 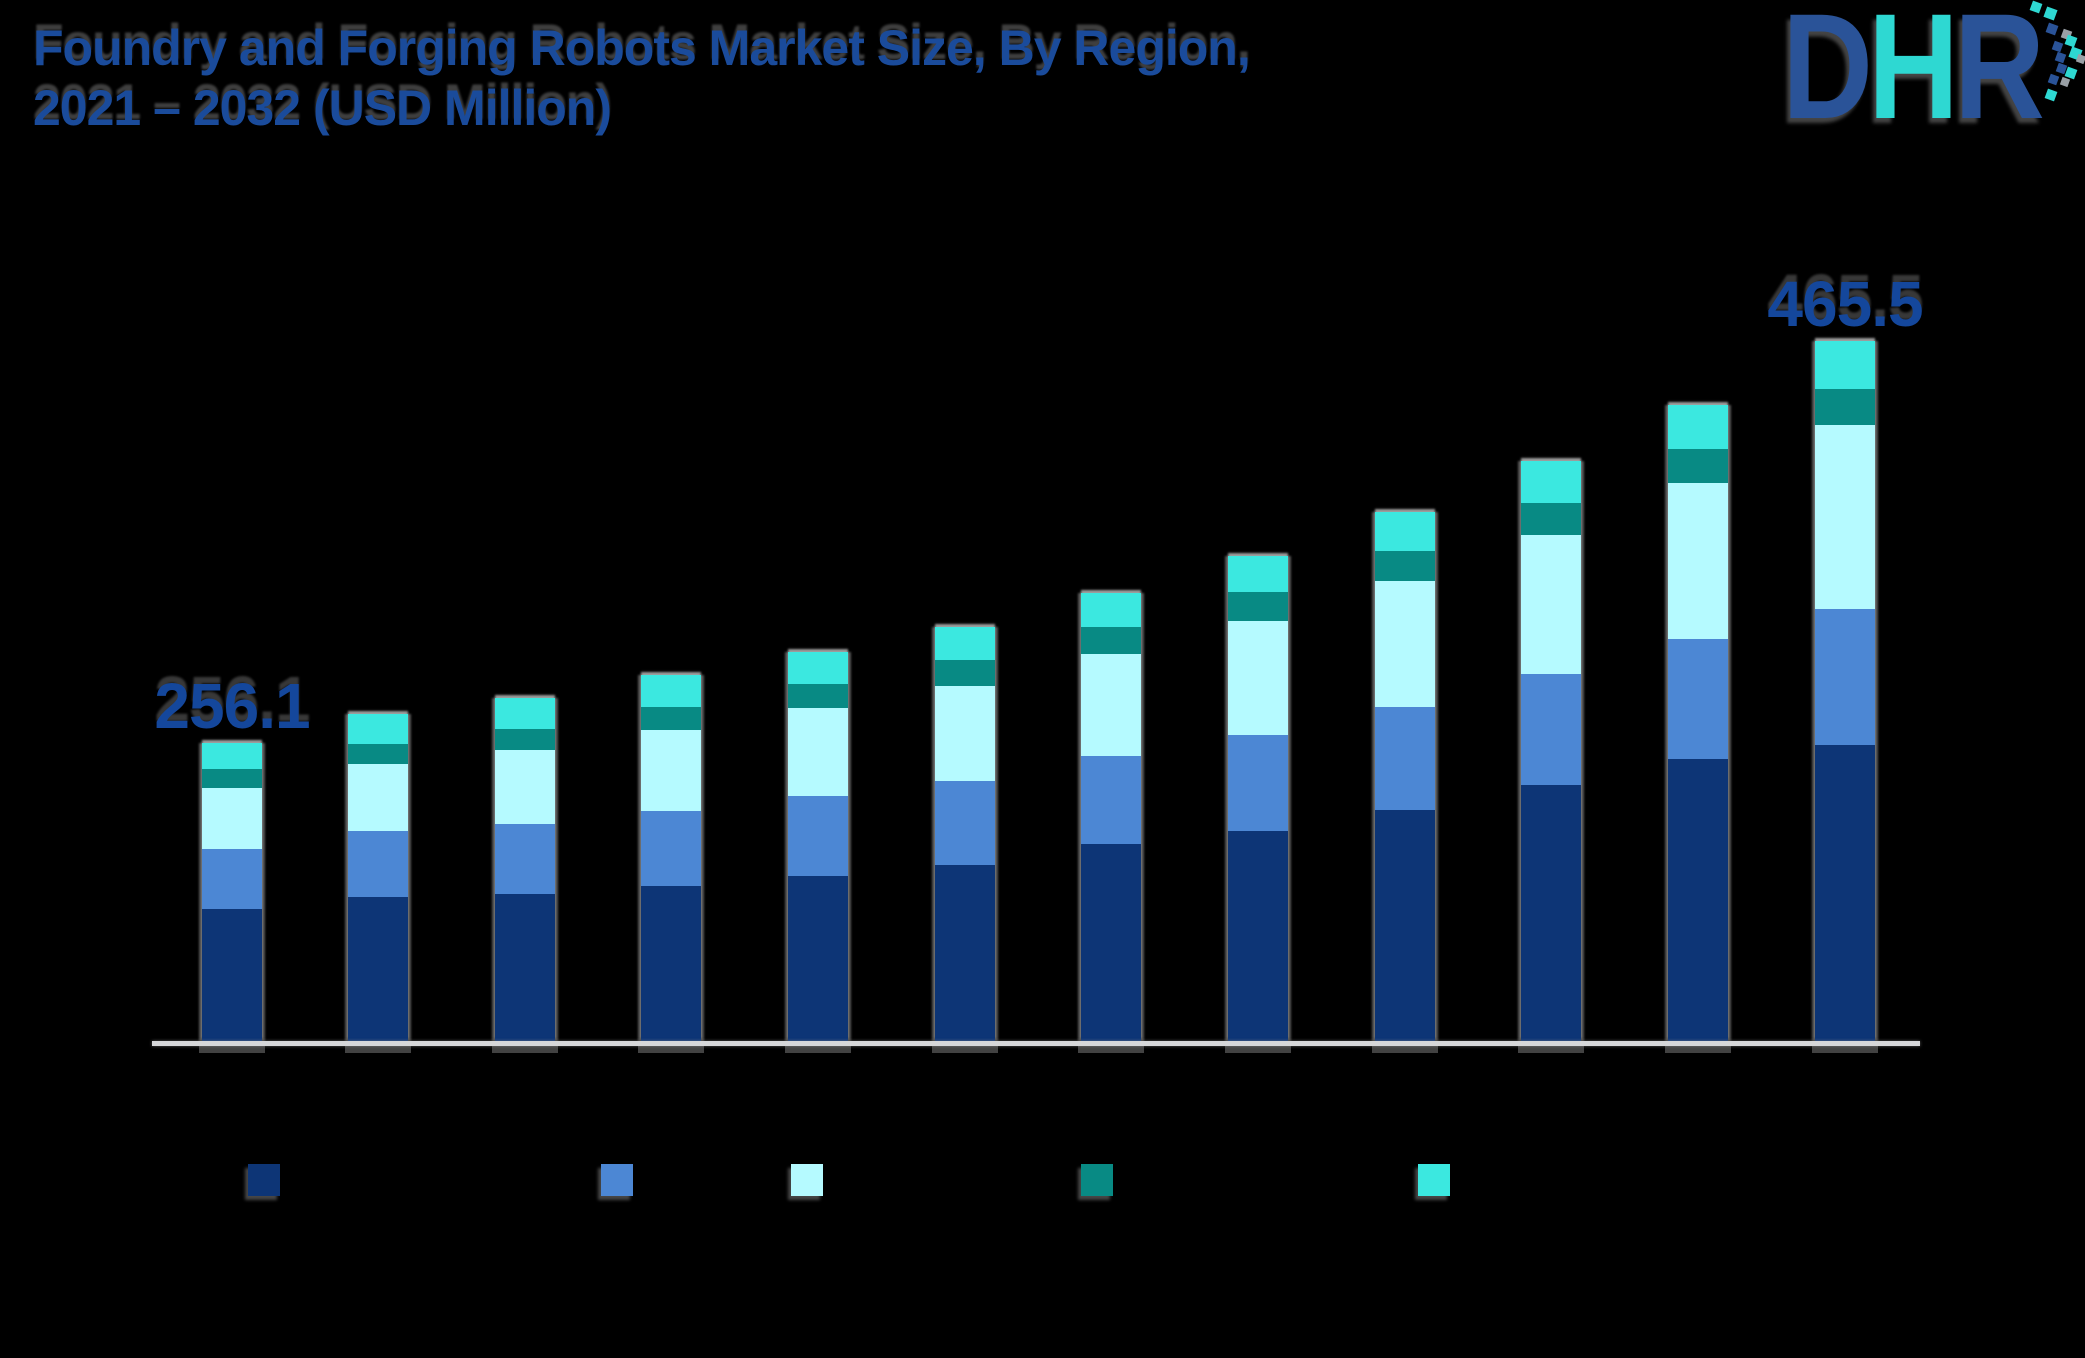 What do you see at coordinates (232, 778) in the screenshot?
I see `bar-segment-teal-2021` at bounding box center [232, 778].